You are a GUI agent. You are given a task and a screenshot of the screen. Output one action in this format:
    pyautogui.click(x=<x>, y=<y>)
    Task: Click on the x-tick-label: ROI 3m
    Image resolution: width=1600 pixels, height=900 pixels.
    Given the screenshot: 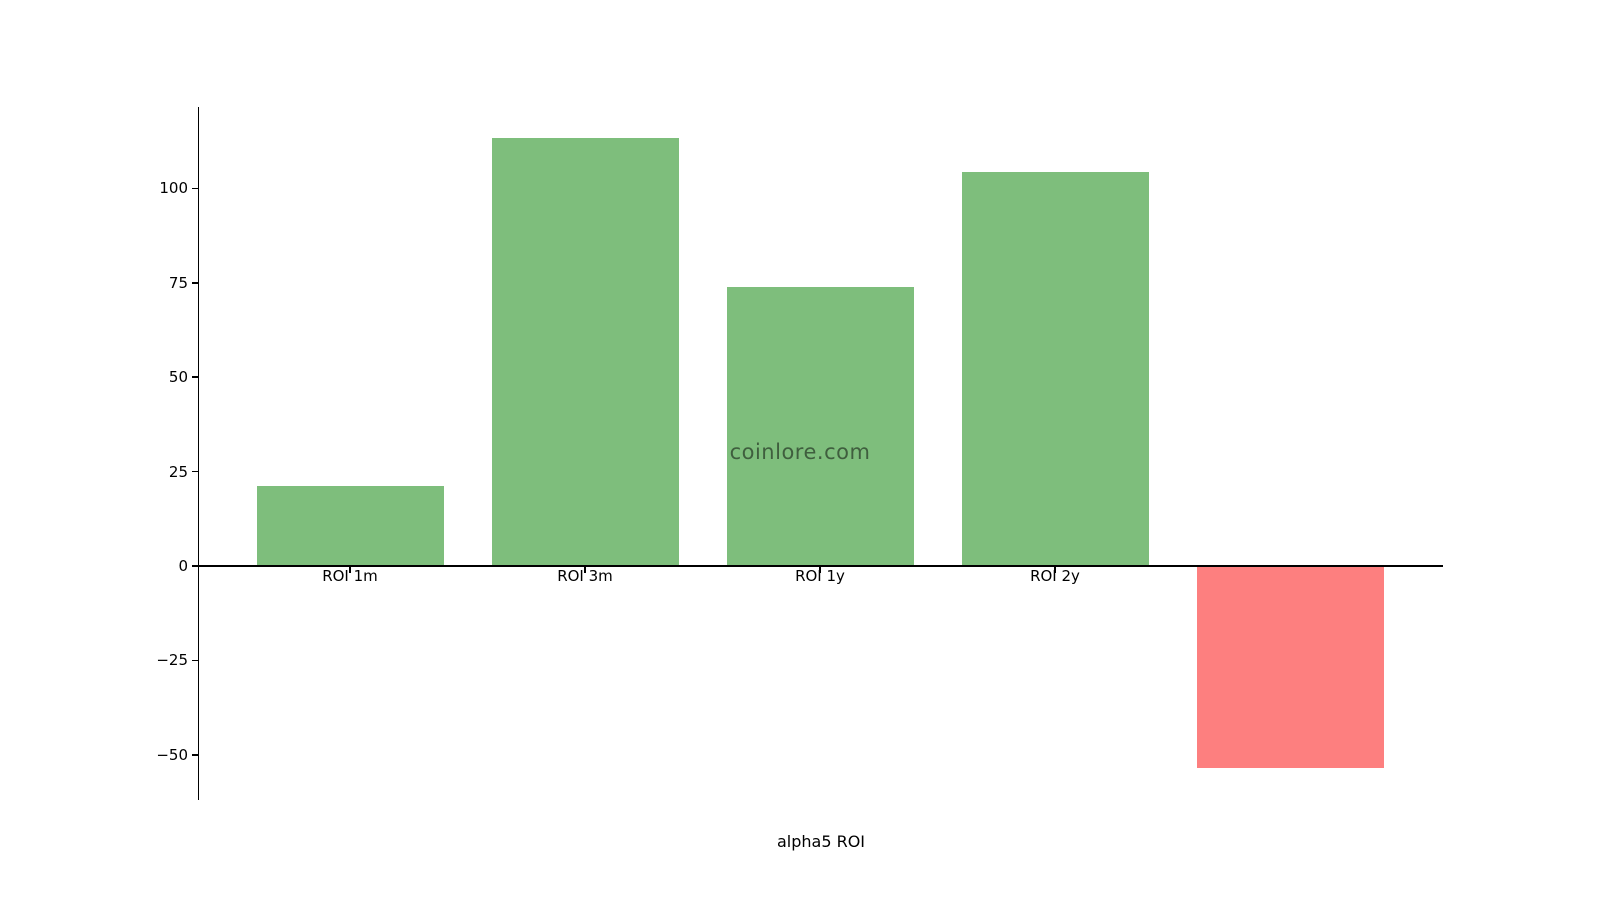 What is the action you would take?
    pyautogui.click(x=585, y=575)
    